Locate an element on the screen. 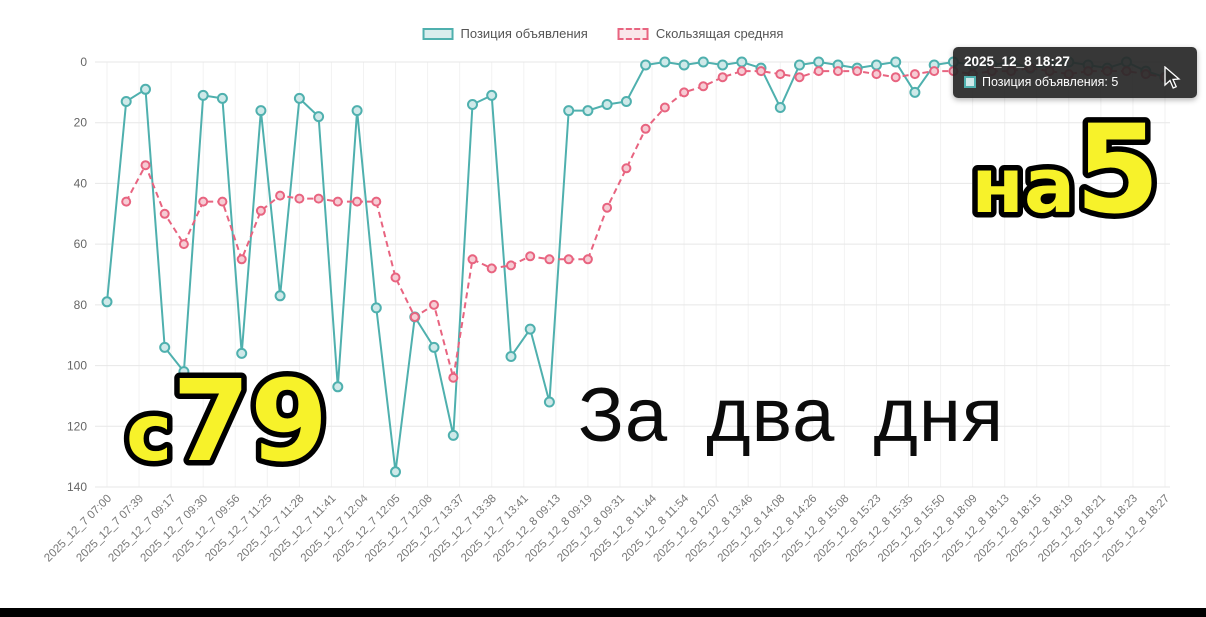 This screenshot has width=1206, height=617. legend-item-moving-average: Скользящая средняя is located at coordinates (700, 33).